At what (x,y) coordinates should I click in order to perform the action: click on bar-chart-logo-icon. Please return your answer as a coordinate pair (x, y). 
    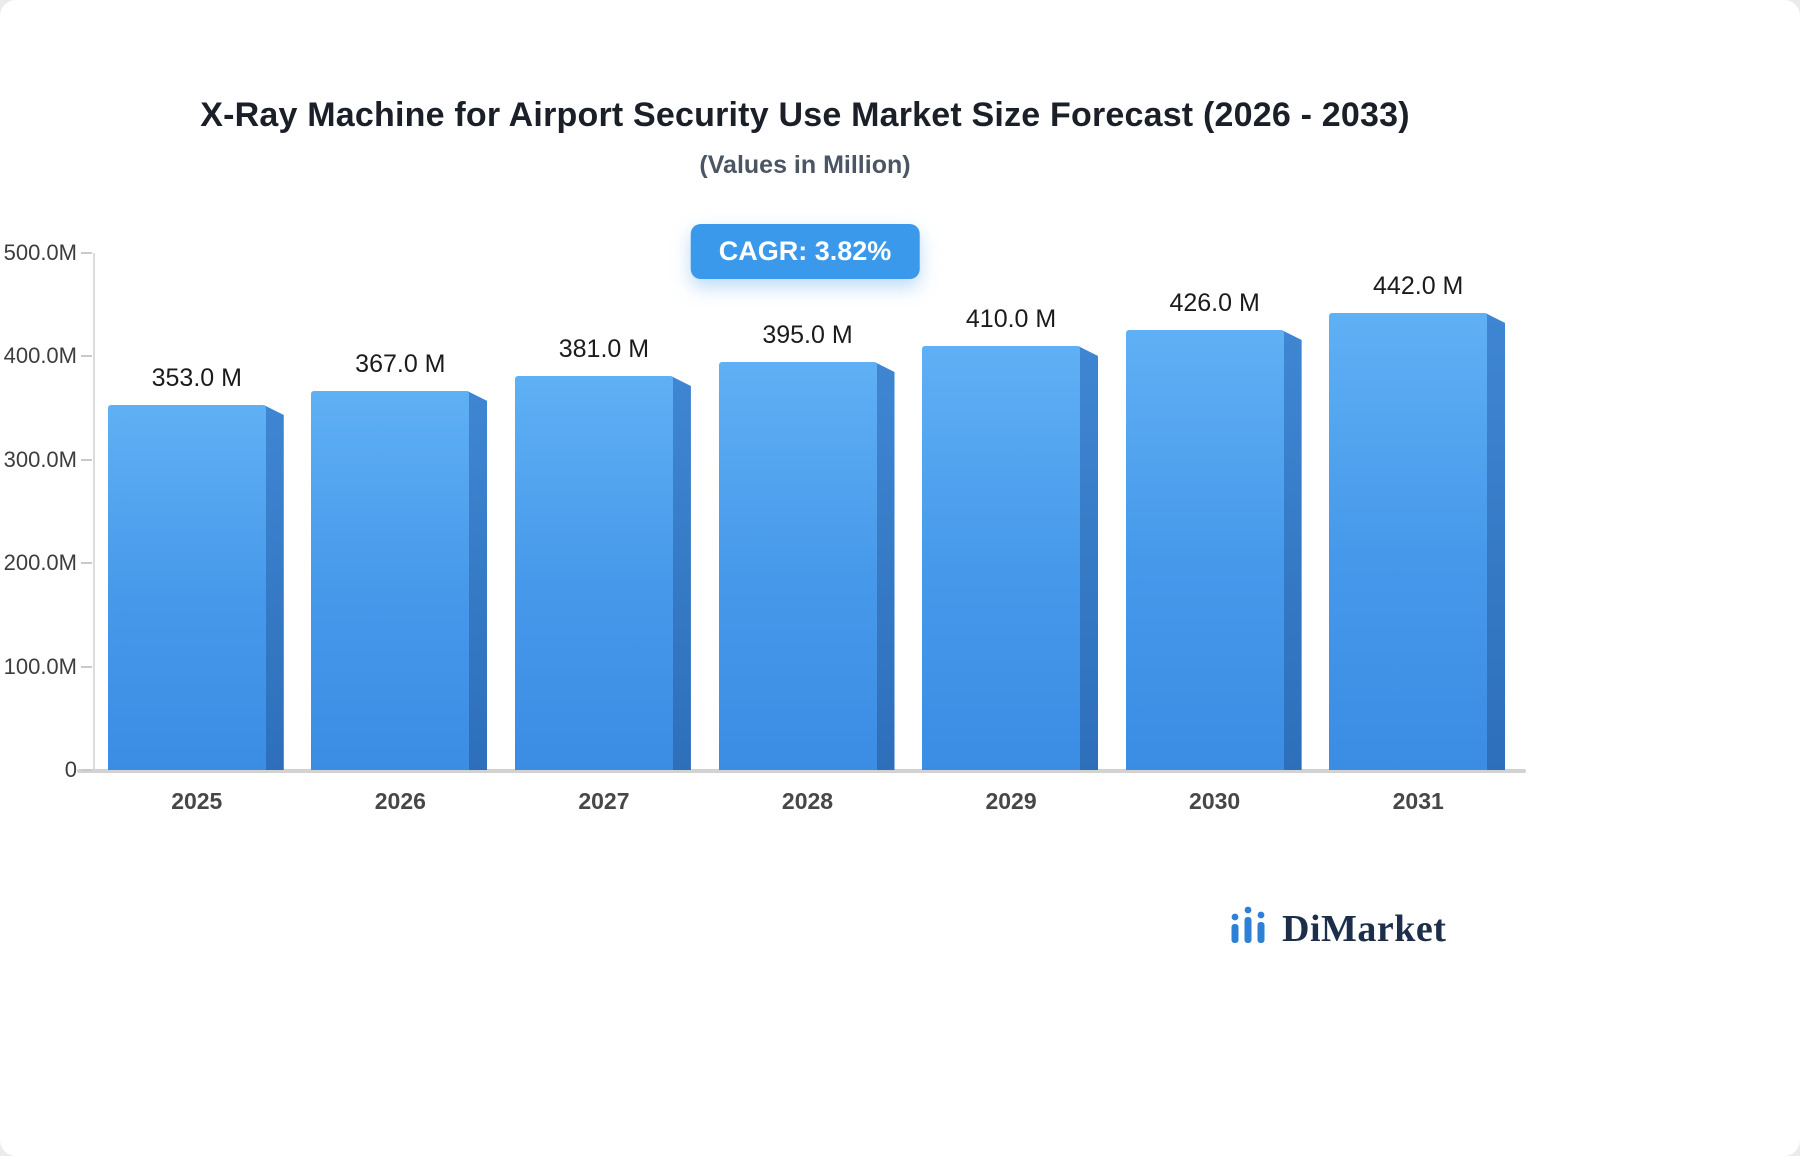
    Looking at the image, I should click on (1249, 928).